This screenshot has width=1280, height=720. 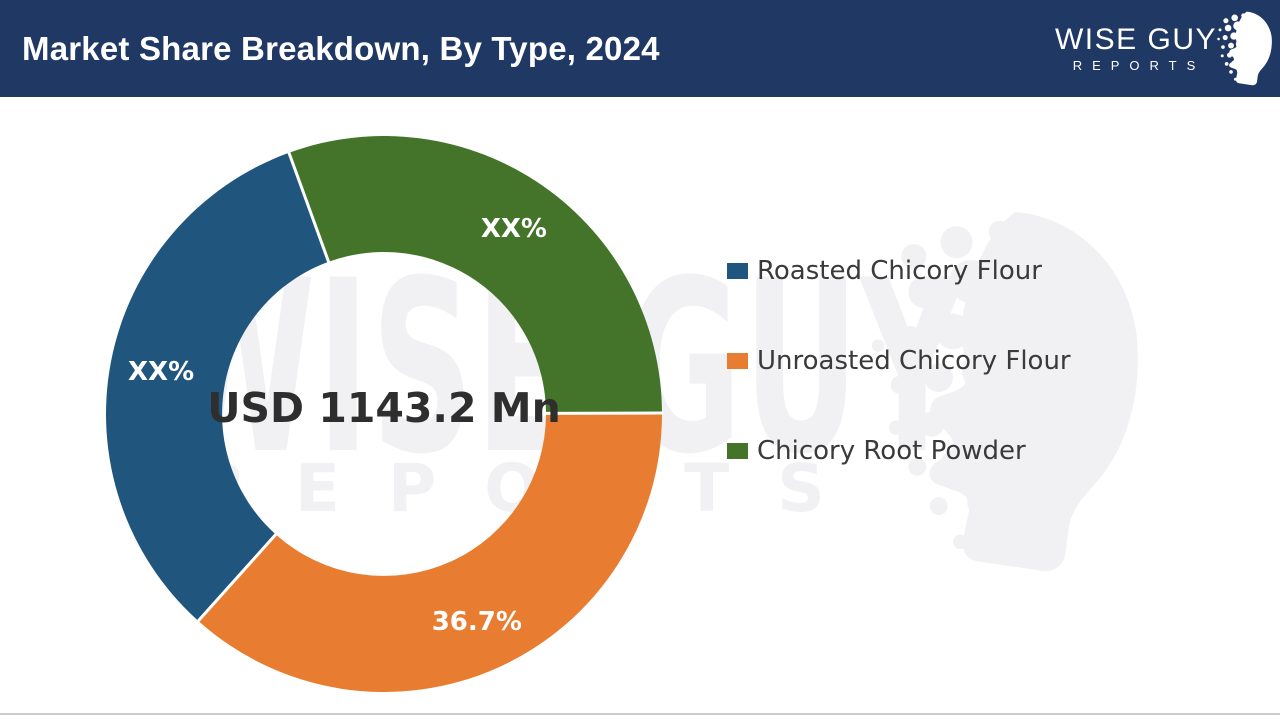 I want to click on legend-label: Roasted Chicory Flour, so click(x=899, y=271).